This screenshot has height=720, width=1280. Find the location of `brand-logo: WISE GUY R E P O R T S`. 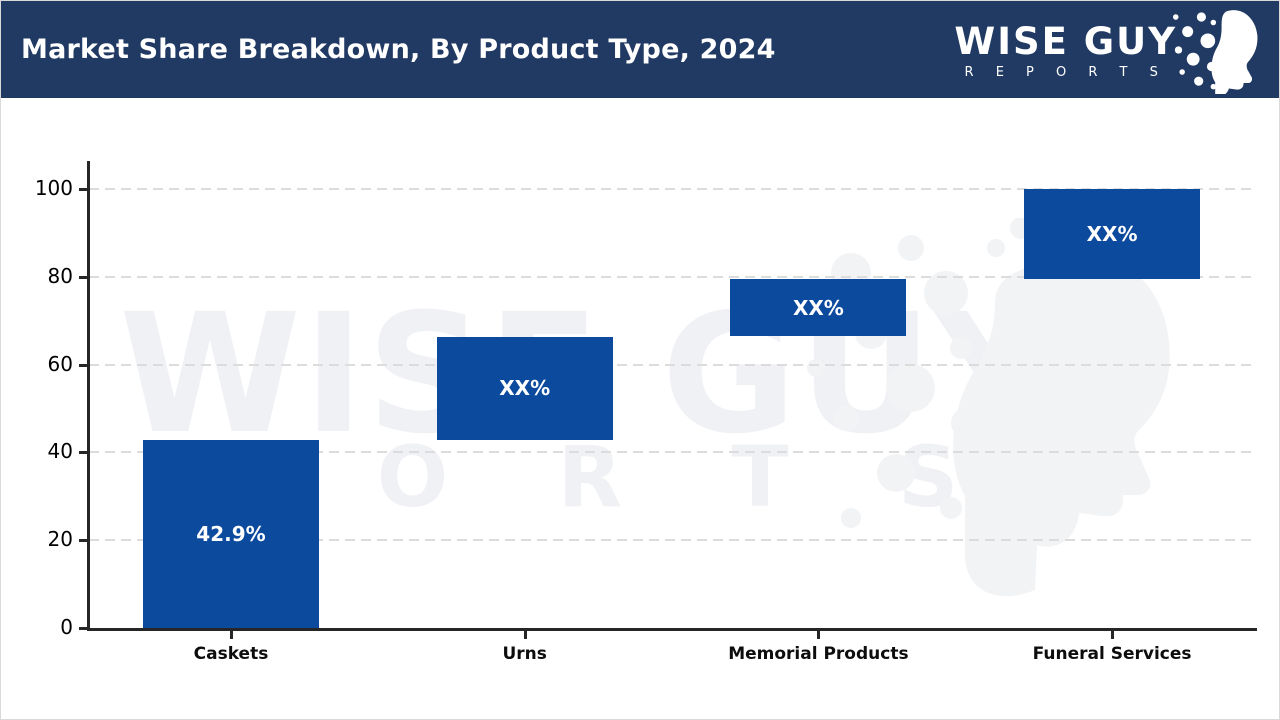

brand-logo: WISE GUY R E P O R T S is located at coordinates (1108, 50).